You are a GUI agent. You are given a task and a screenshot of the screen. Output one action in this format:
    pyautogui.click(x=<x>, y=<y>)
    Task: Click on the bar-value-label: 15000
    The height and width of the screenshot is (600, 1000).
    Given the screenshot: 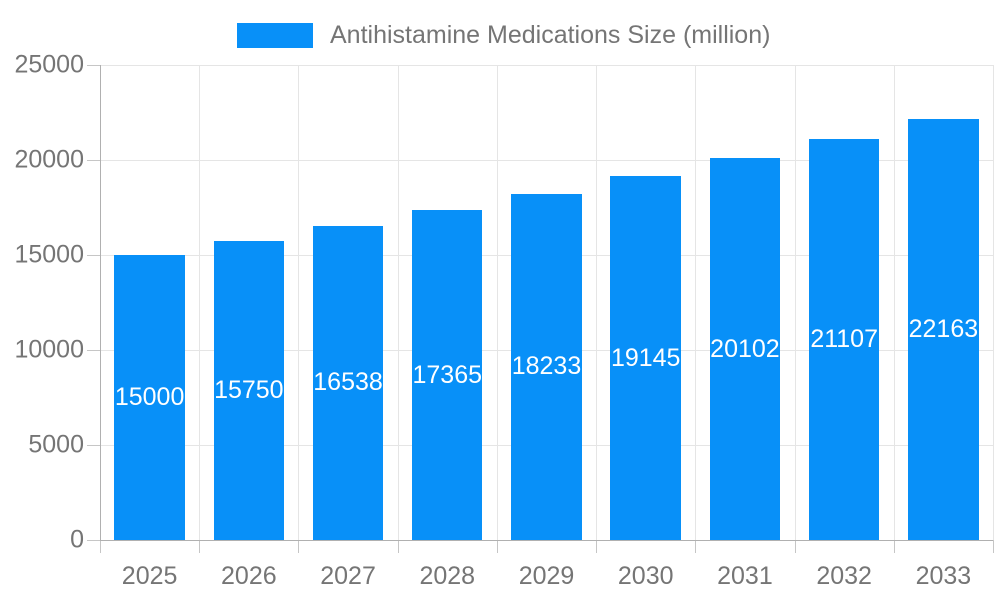 What is the action you would take?
    pyautogui.click(x=149, y=397)
    